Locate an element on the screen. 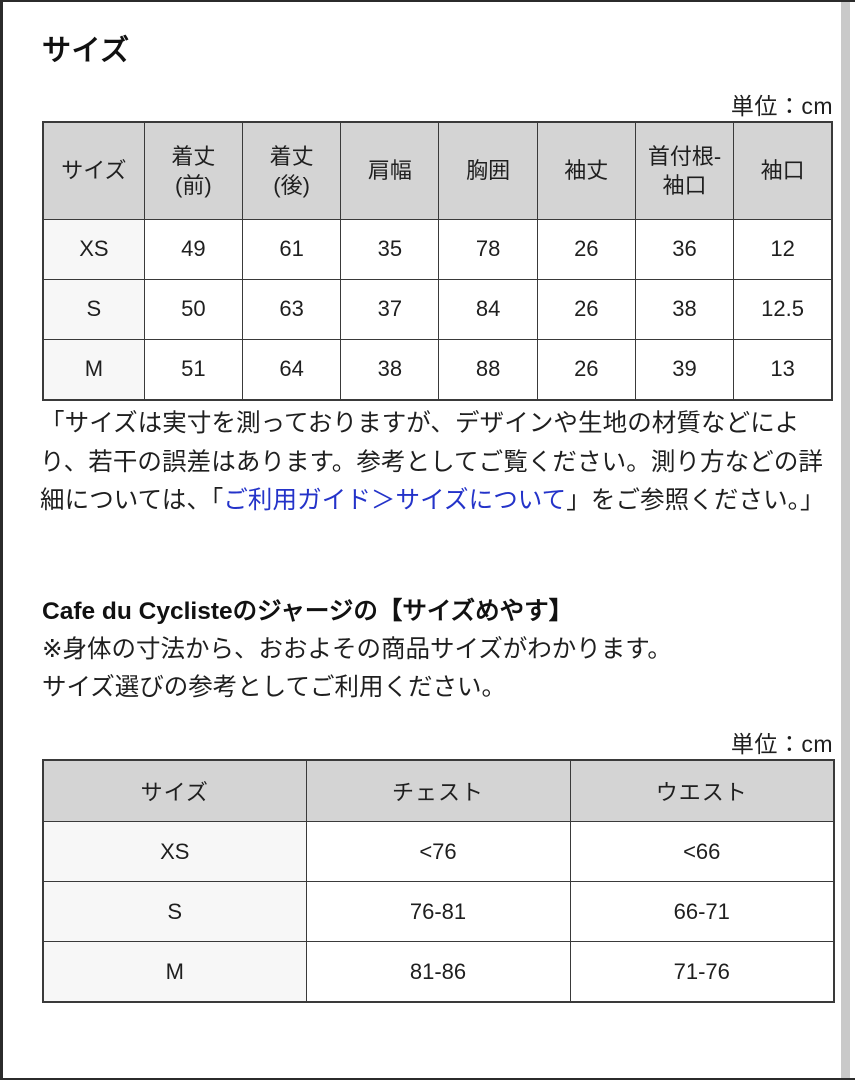 This screenshot has height=1080, width=855. vertical-scrollbar is located at coordinates (845, 540).